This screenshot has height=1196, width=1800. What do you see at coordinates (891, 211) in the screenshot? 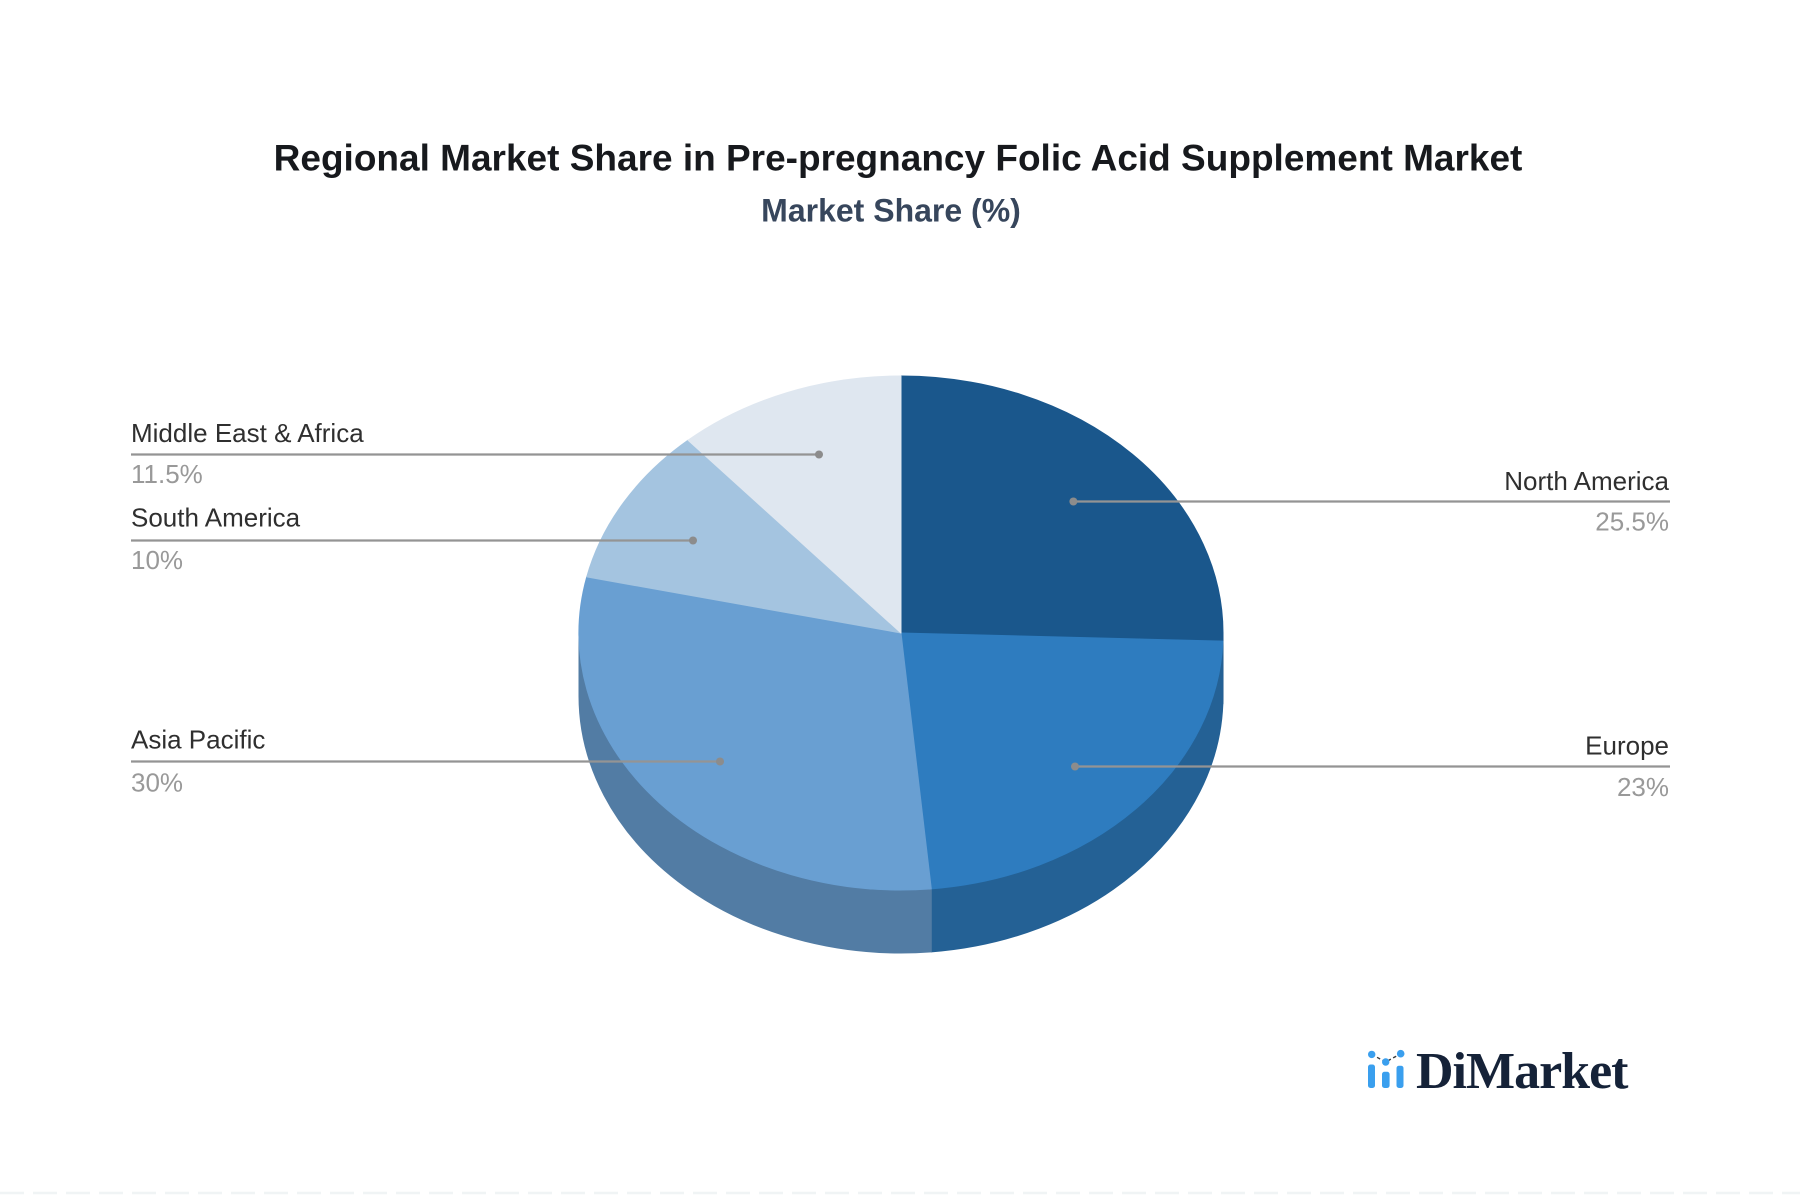
I see `svg-text: Market Share (%)` at bounding box center [891, 211].